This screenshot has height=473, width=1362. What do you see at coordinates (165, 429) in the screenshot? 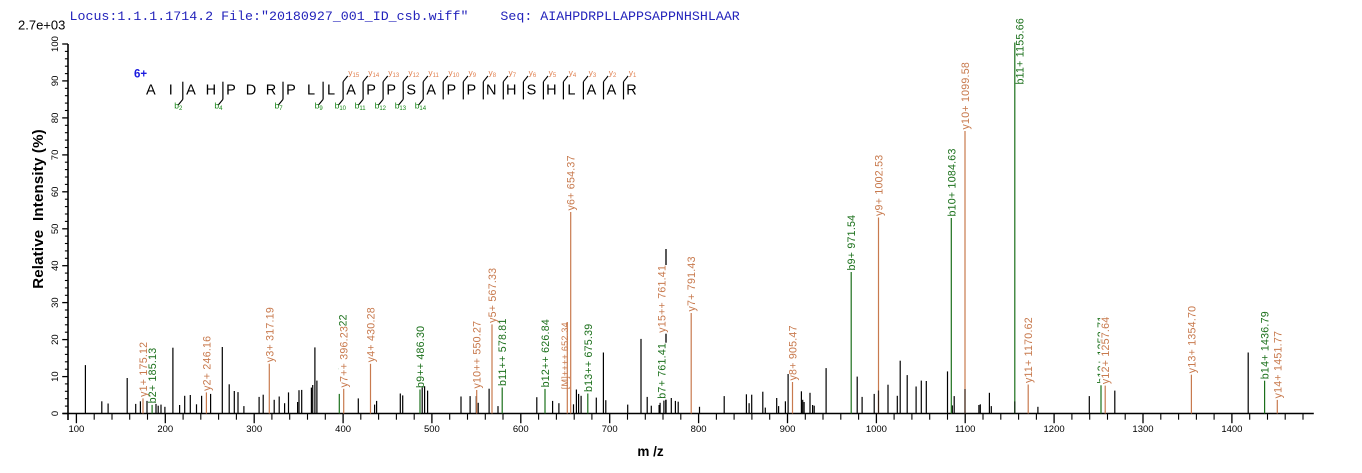
I see `svg-text: 200` at bounding box center [165, 429].